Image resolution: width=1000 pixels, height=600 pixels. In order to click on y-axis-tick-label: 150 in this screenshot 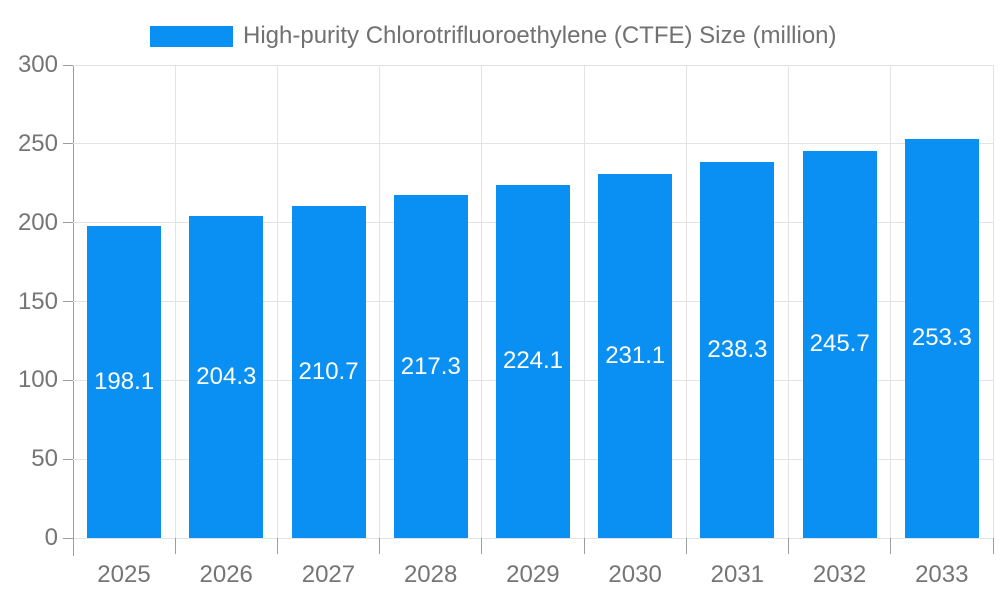, I will do `click(37, 301)`.